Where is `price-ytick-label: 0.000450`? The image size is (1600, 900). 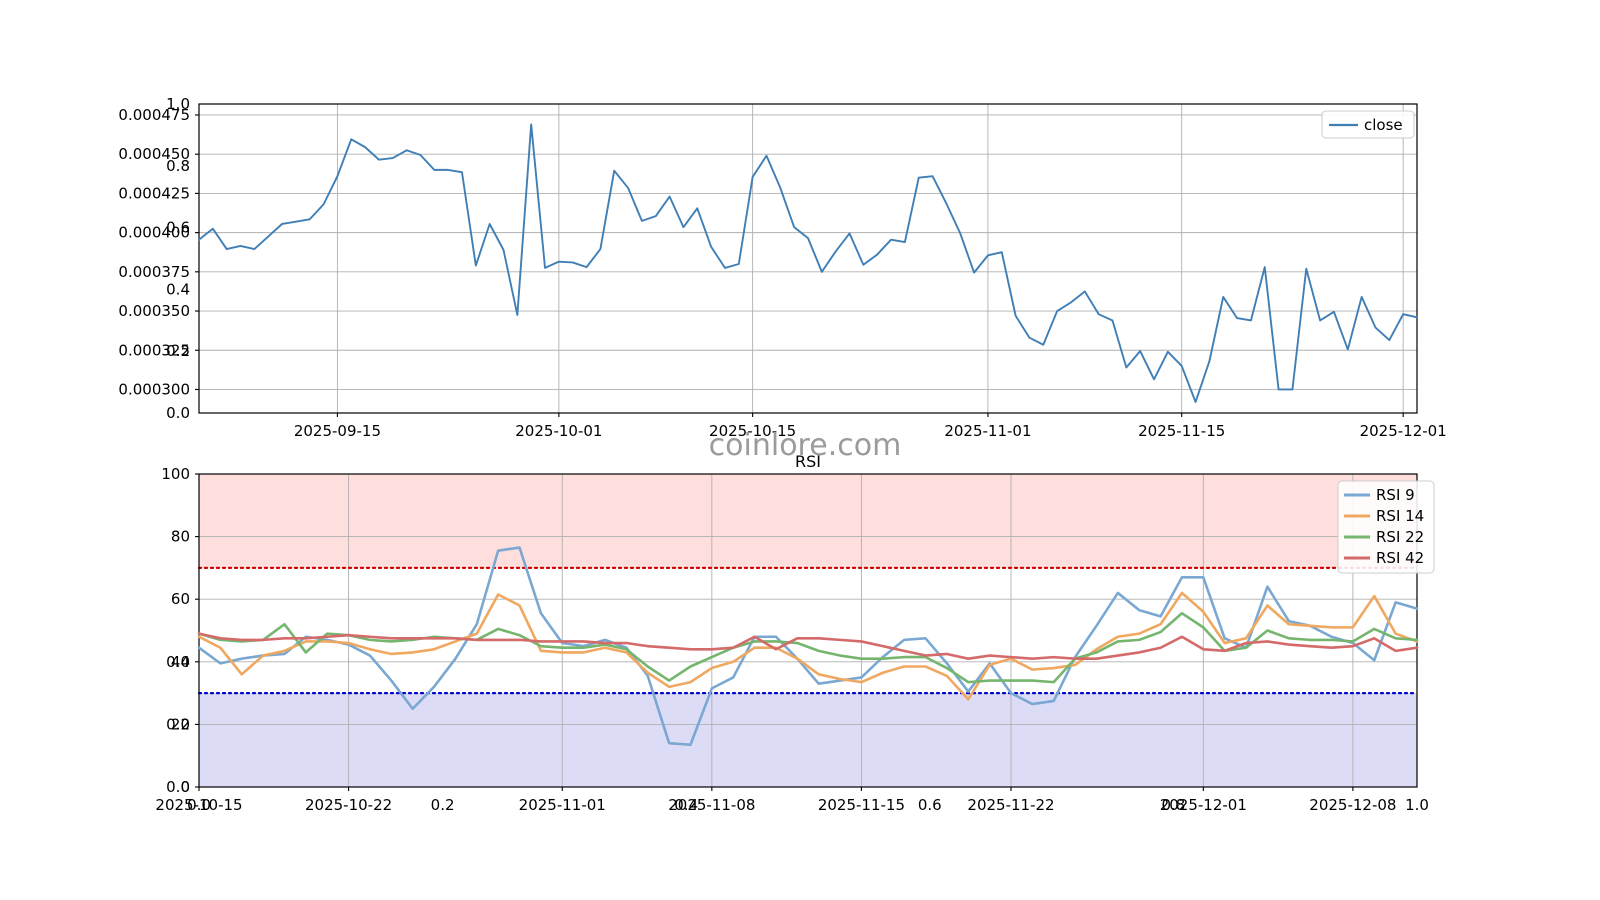
price-ytick-label: 0.000450 is located at coordinates (154, 154).